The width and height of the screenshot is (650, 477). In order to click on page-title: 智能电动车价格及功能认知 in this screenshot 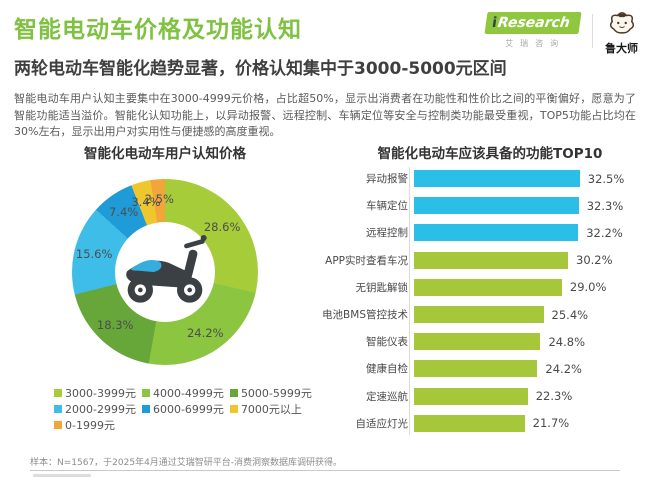, I will do `click(158, 30)`.